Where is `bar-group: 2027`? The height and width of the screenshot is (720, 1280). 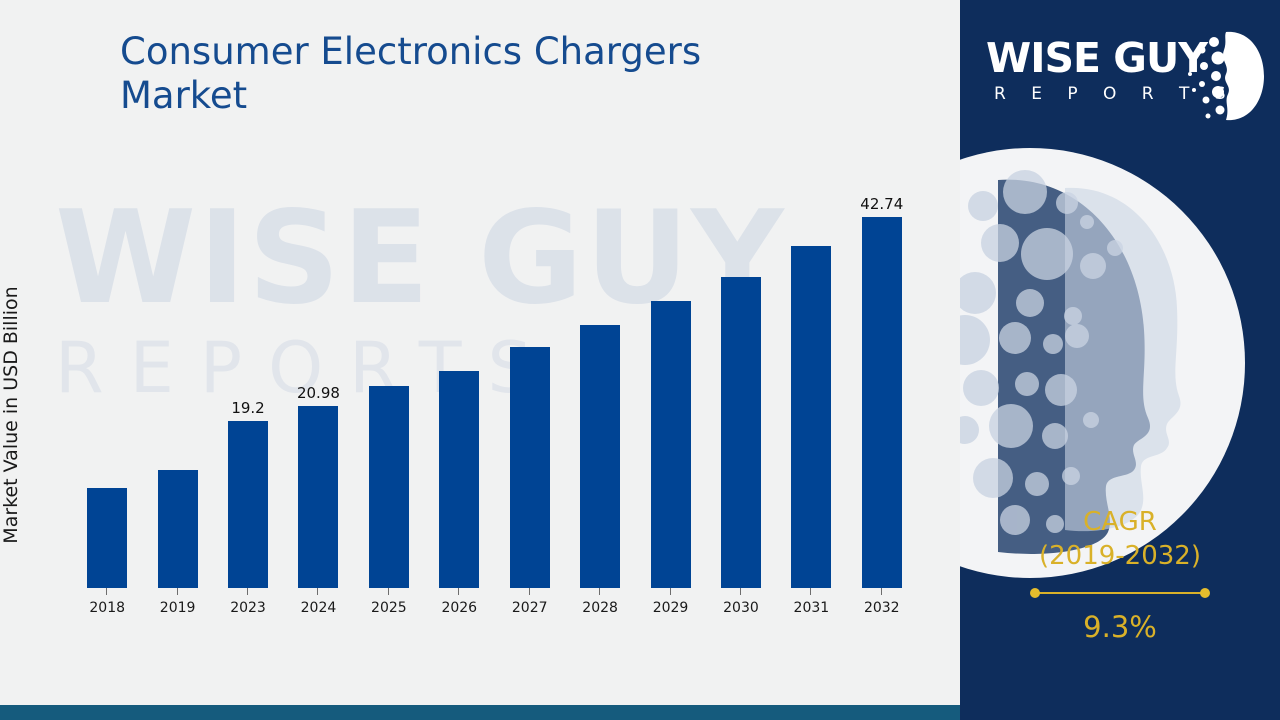
bar-group: 2027 is located at coordinates (530, 383).